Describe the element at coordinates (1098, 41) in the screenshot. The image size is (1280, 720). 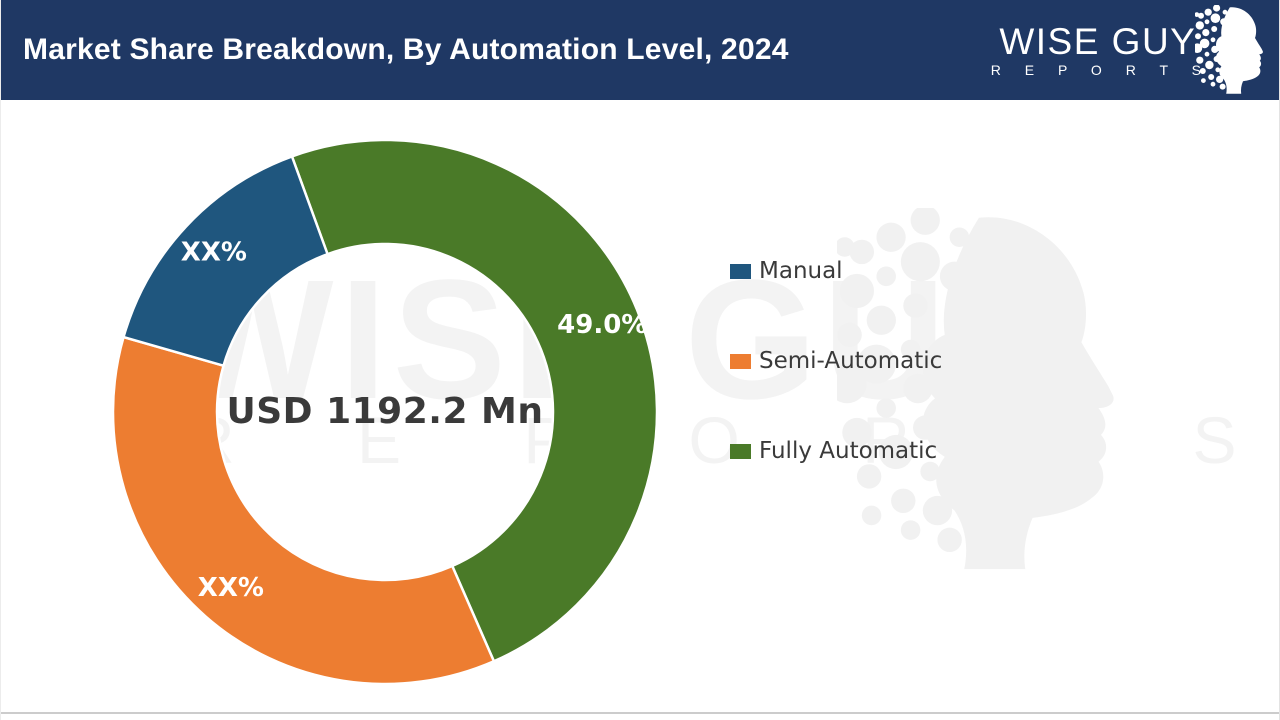
I see `logo-name: WISE GUY` at that location.